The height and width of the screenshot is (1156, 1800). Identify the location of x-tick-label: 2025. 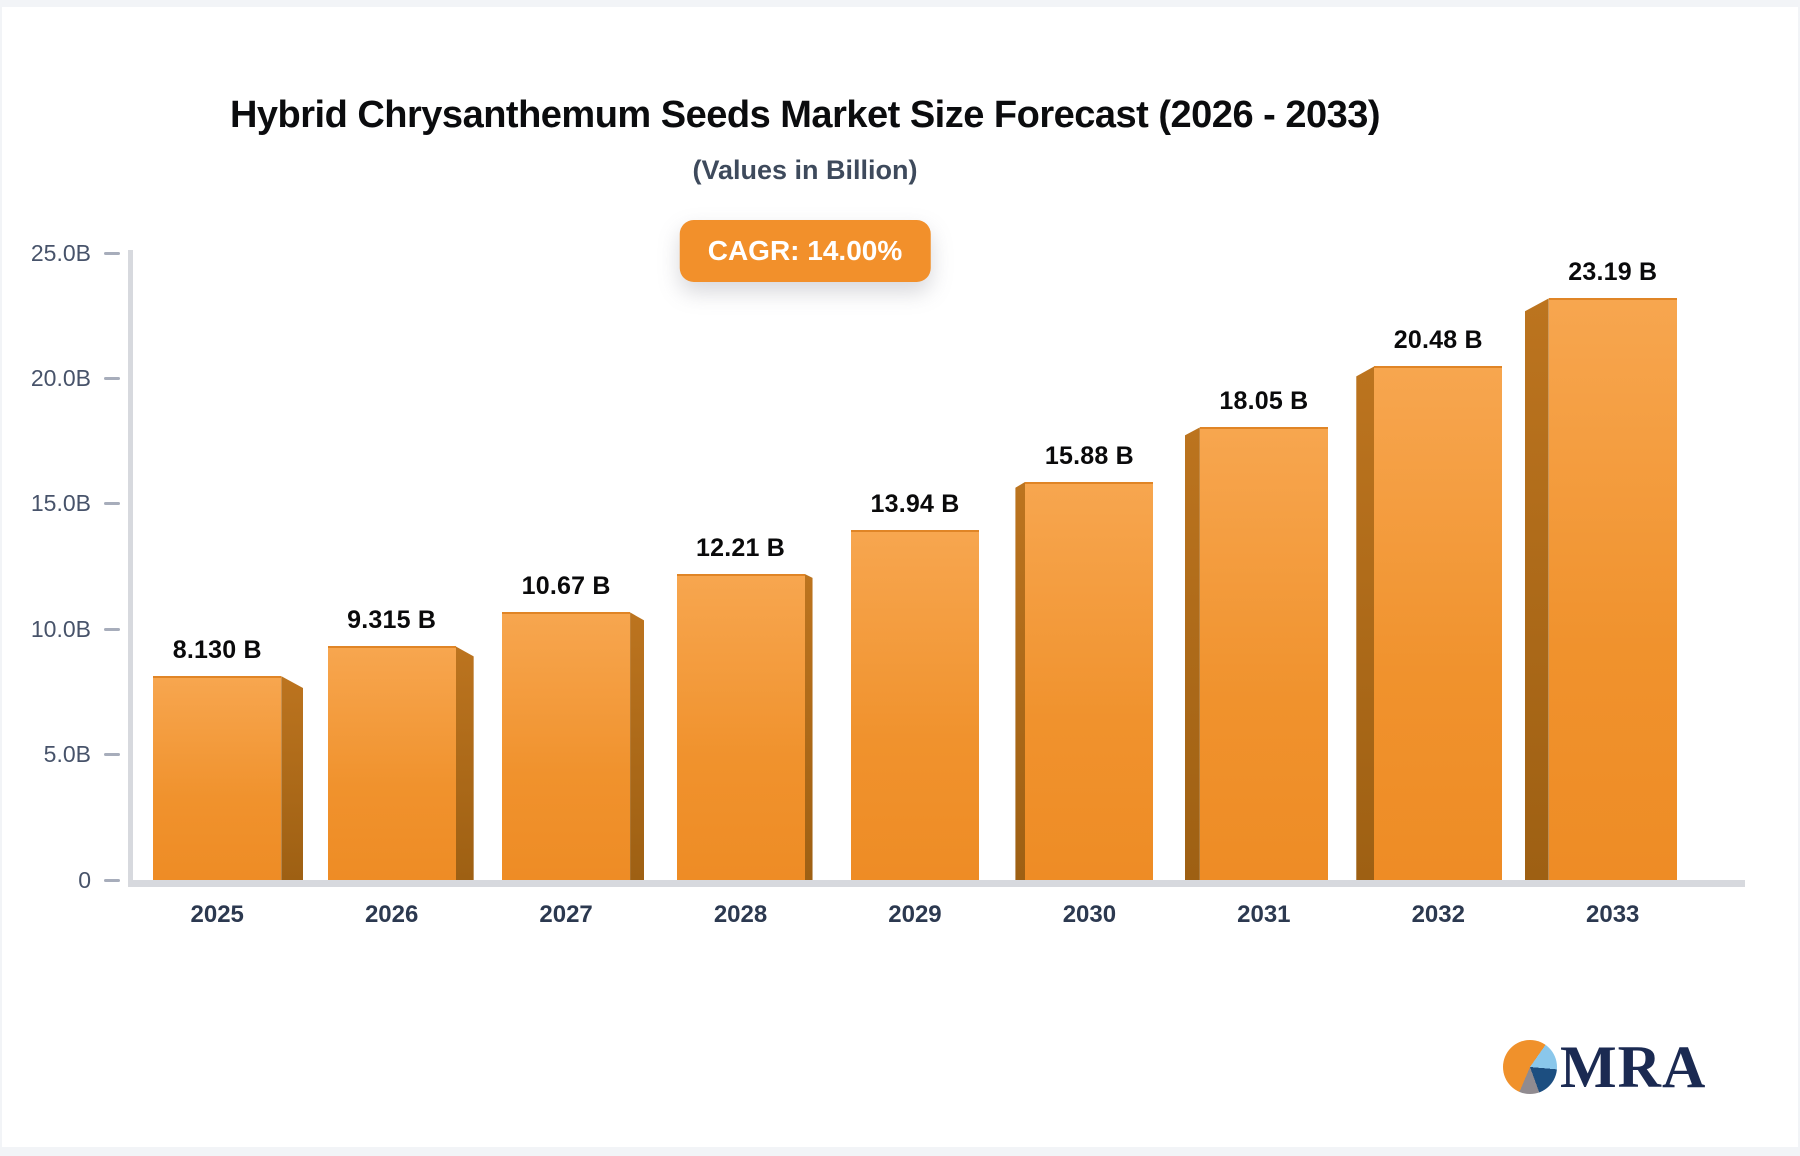
(217, 914).